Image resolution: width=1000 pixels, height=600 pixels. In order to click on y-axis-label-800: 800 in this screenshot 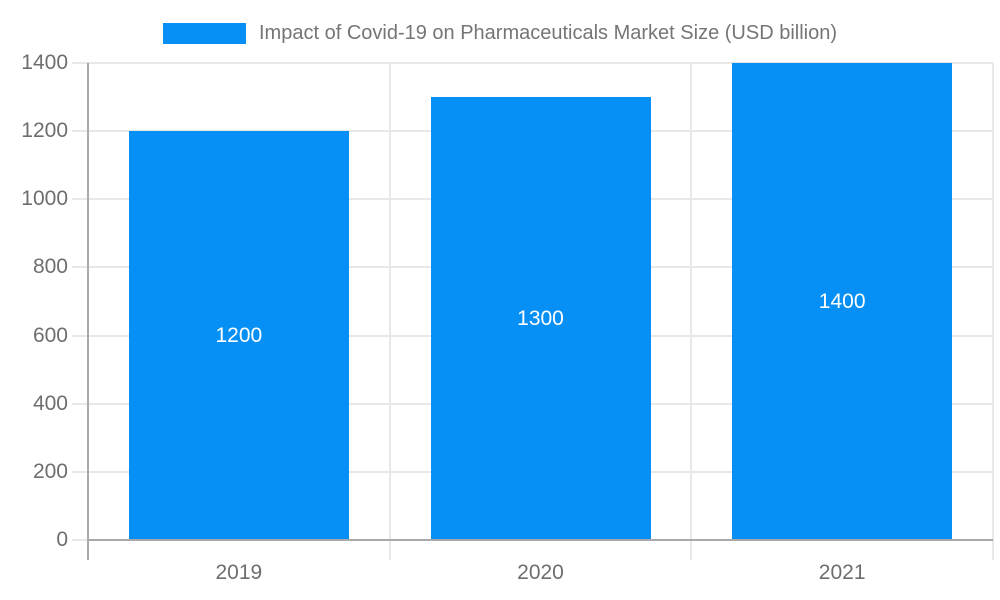, I will do `click(50, 267)`.